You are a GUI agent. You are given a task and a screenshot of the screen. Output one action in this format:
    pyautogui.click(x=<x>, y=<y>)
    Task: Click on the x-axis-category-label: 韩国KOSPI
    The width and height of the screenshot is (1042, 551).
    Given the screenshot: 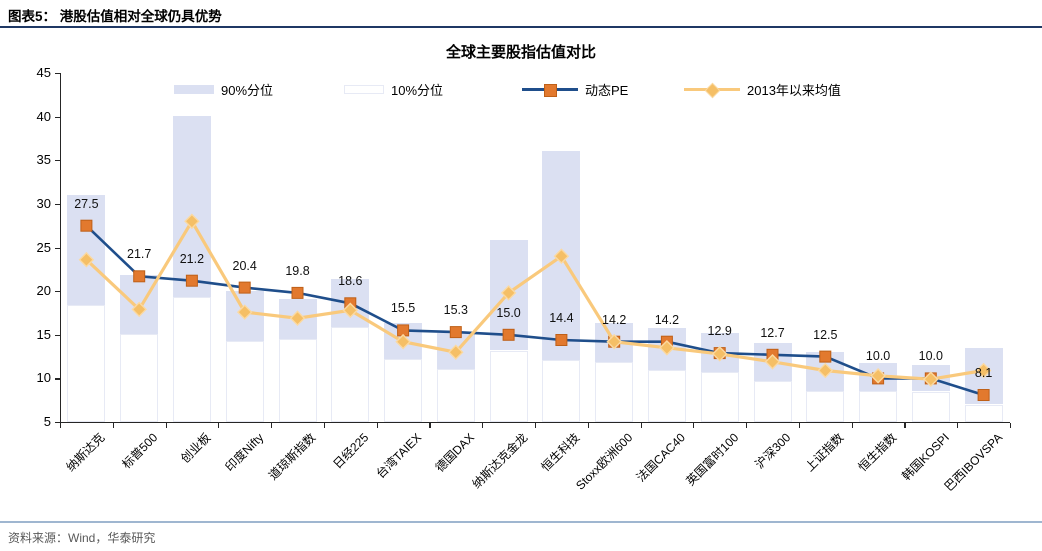 What is the action you would take?
    pyautogui.click(x=926, y=457)
    